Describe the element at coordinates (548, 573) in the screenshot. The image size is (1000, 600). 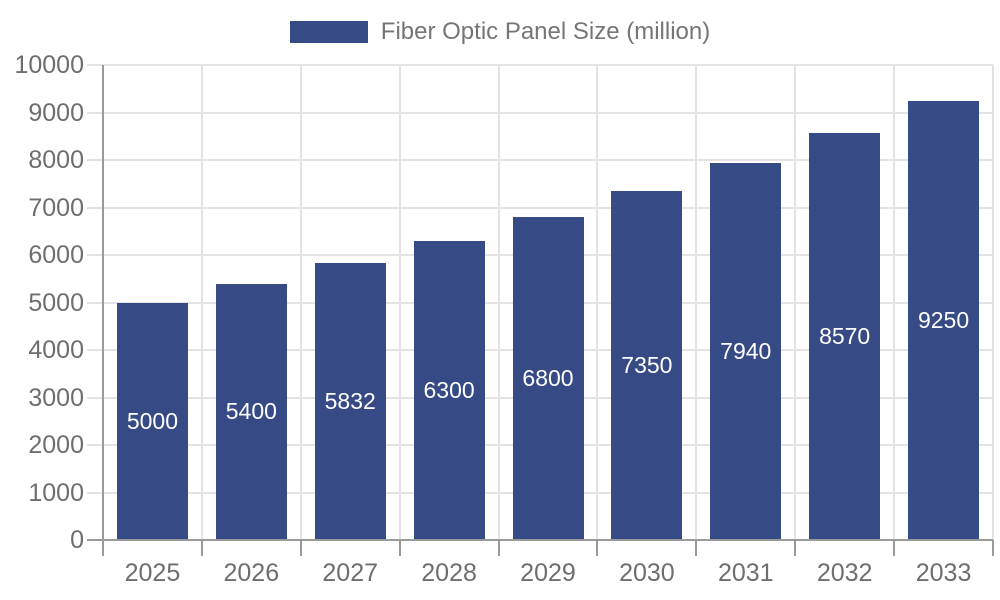
I see `x-axis-tick-label: 2029` at that location.